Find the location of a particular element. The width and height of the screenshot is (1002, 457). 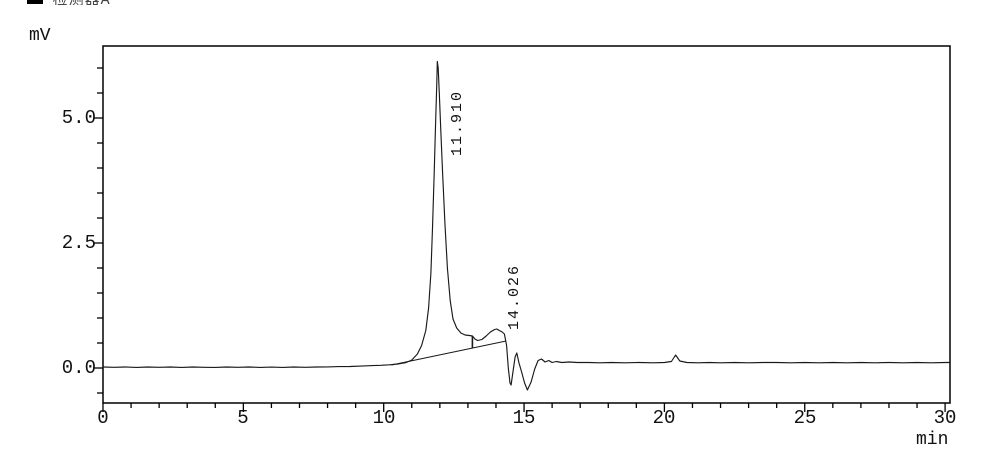

x-axis-unit-label: min is located at coordinates (932, 440).